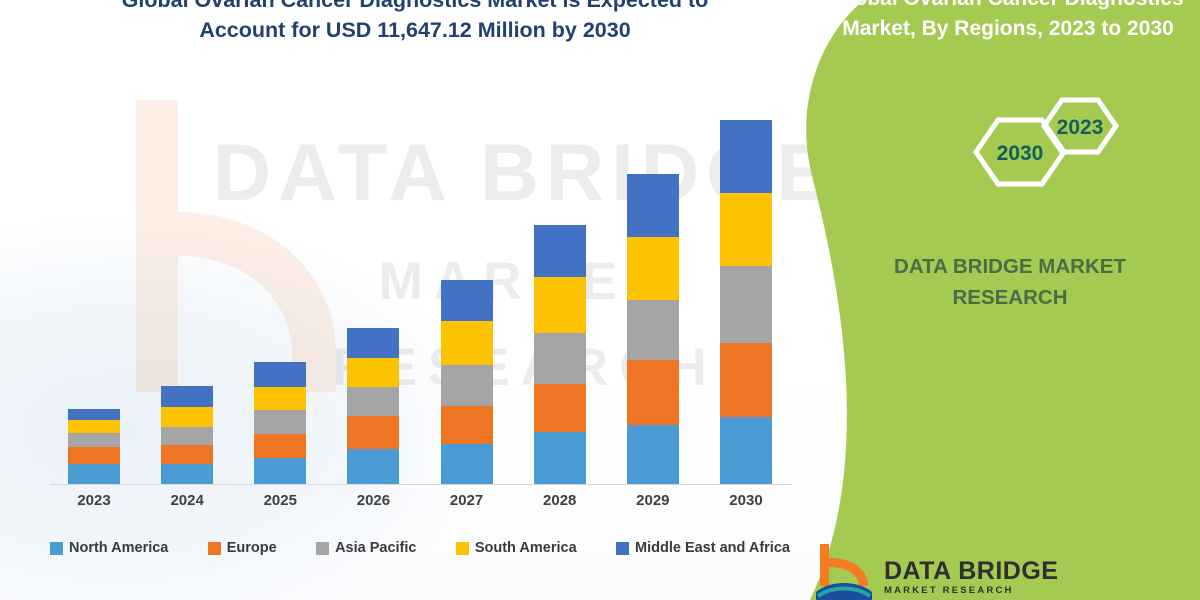 This screenshot has width=1200, height=600. I want to click on x-axis-label-2029: 2029, so click(653, 500).